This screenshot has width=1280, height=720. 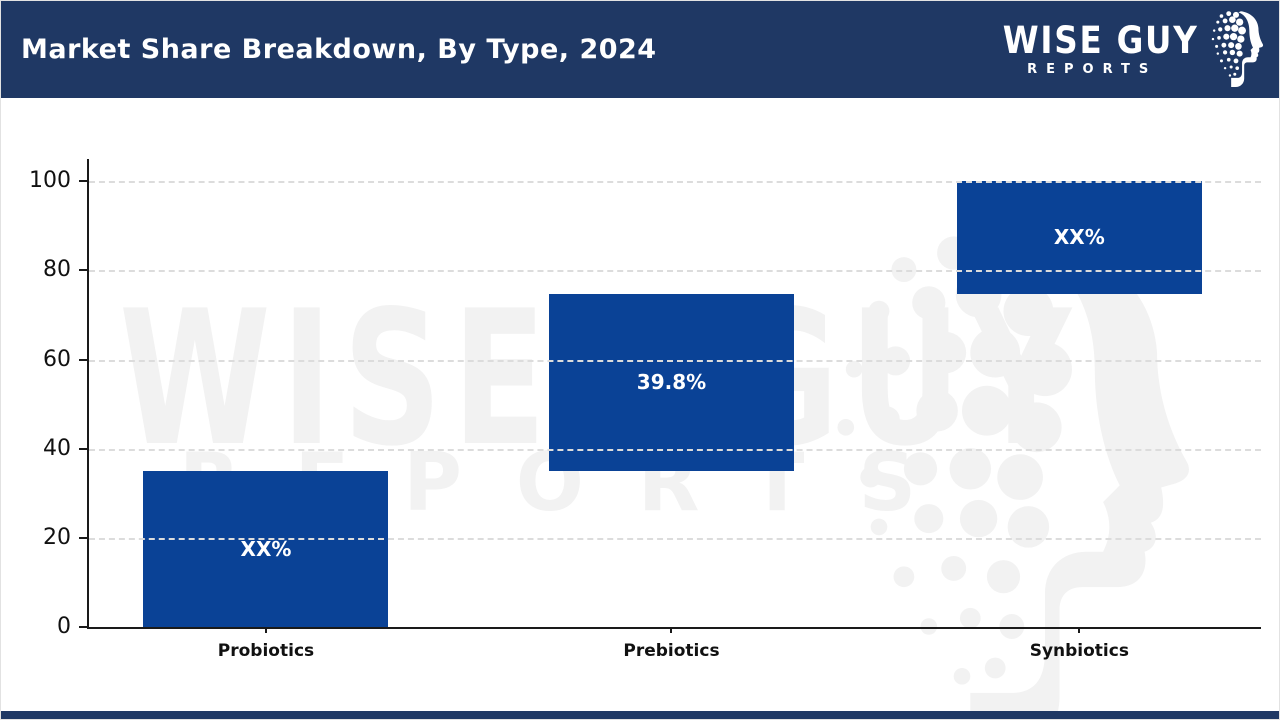 What do you see at coordinates (1237, 48) in the screenshot?
I see `dotted-head-icon` at bounding box center [1237, 48].